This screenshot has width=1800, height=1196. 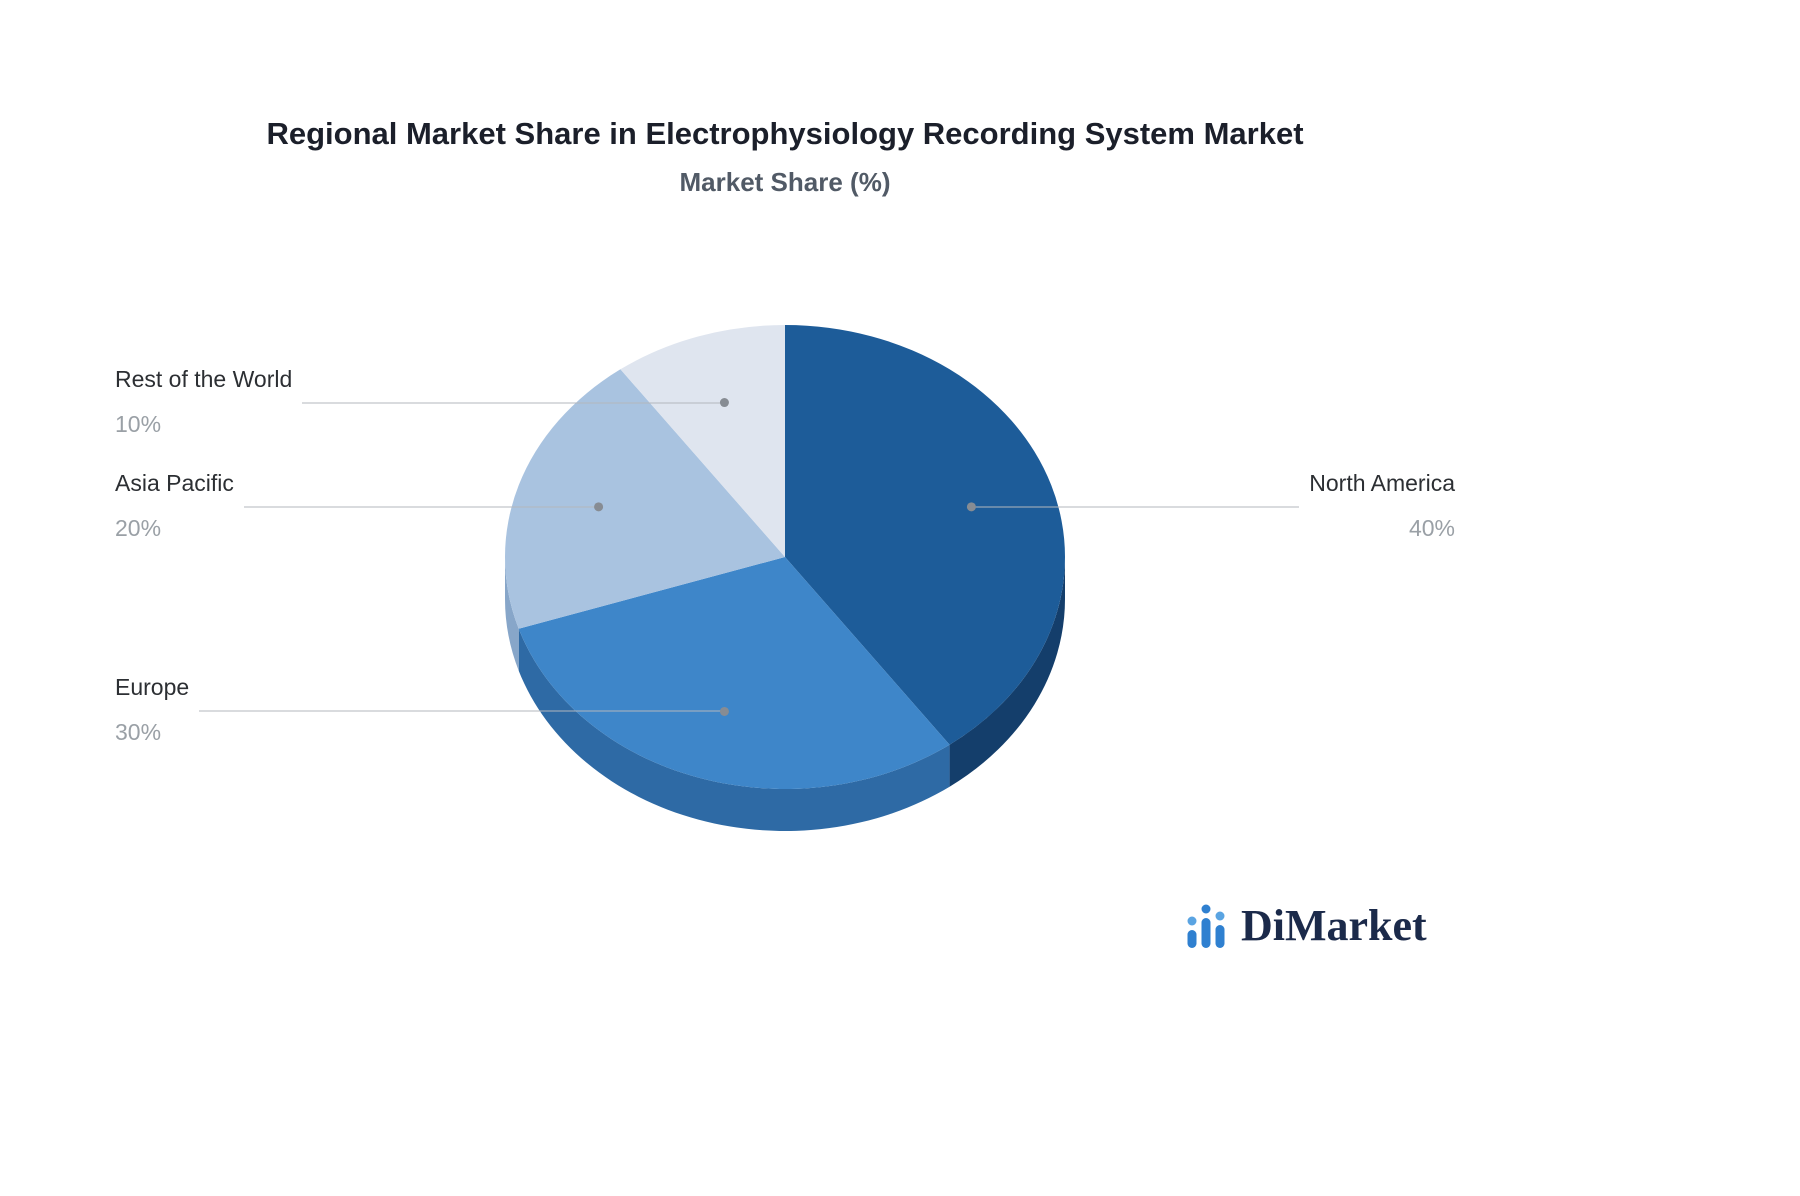 I want to click on bar-chart-icon, so click(x=1206, y=926).